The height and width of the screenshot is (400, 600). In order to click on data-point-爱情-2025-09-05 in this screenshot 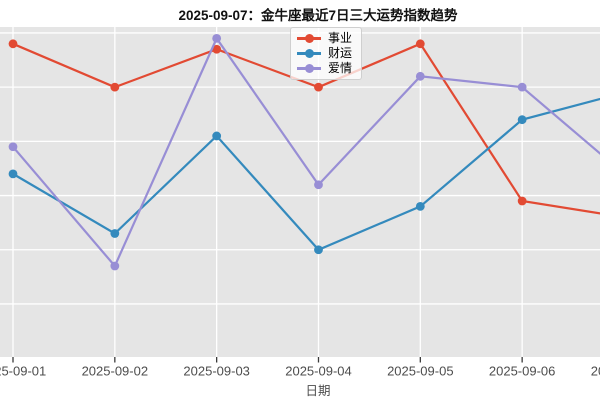, I will do `click(420, 76)`.